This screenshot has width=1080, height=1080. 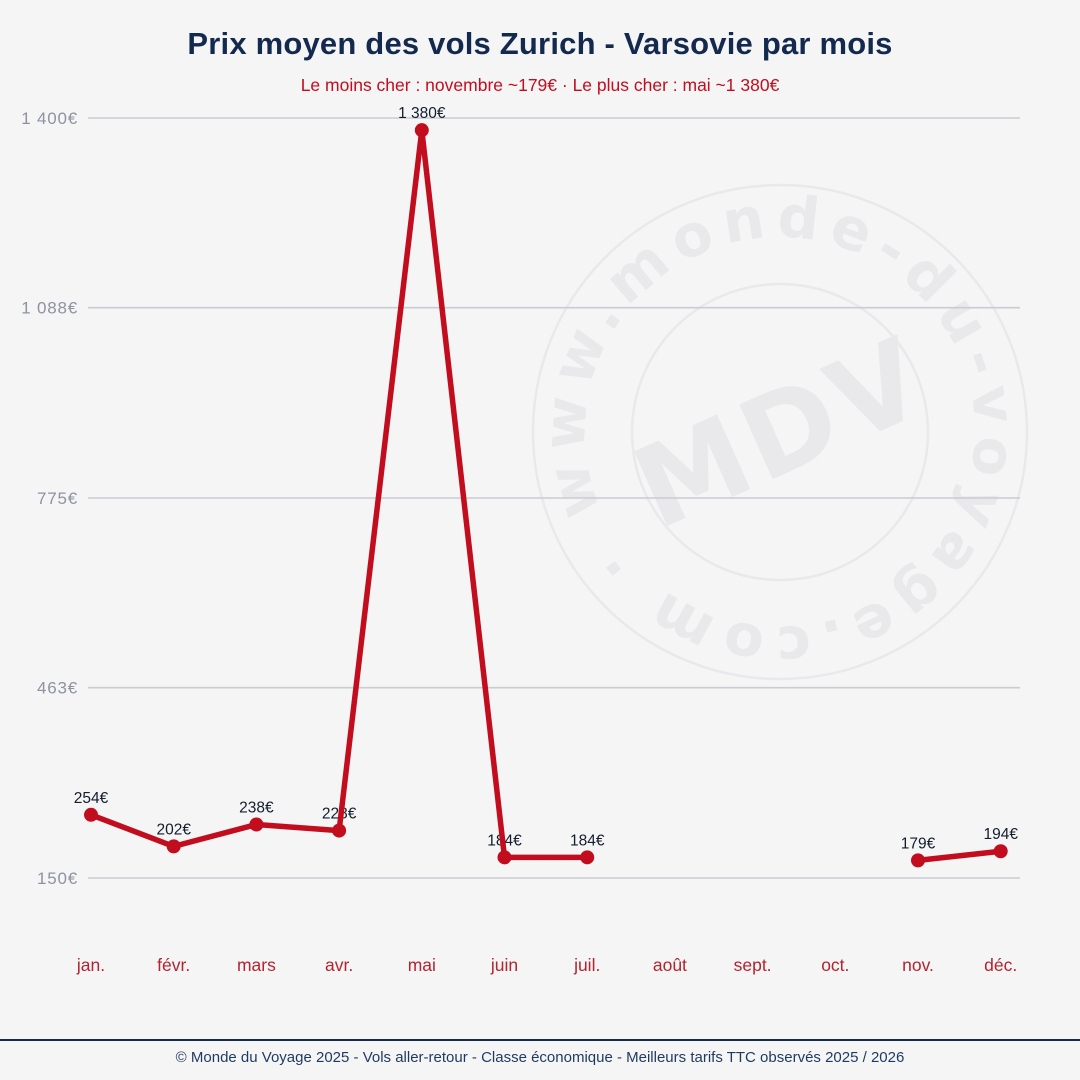 What do you see at coordinates (504, 965) in the screenshot?
I see `x-tick-label: juin` at bounding box center [504, 965].